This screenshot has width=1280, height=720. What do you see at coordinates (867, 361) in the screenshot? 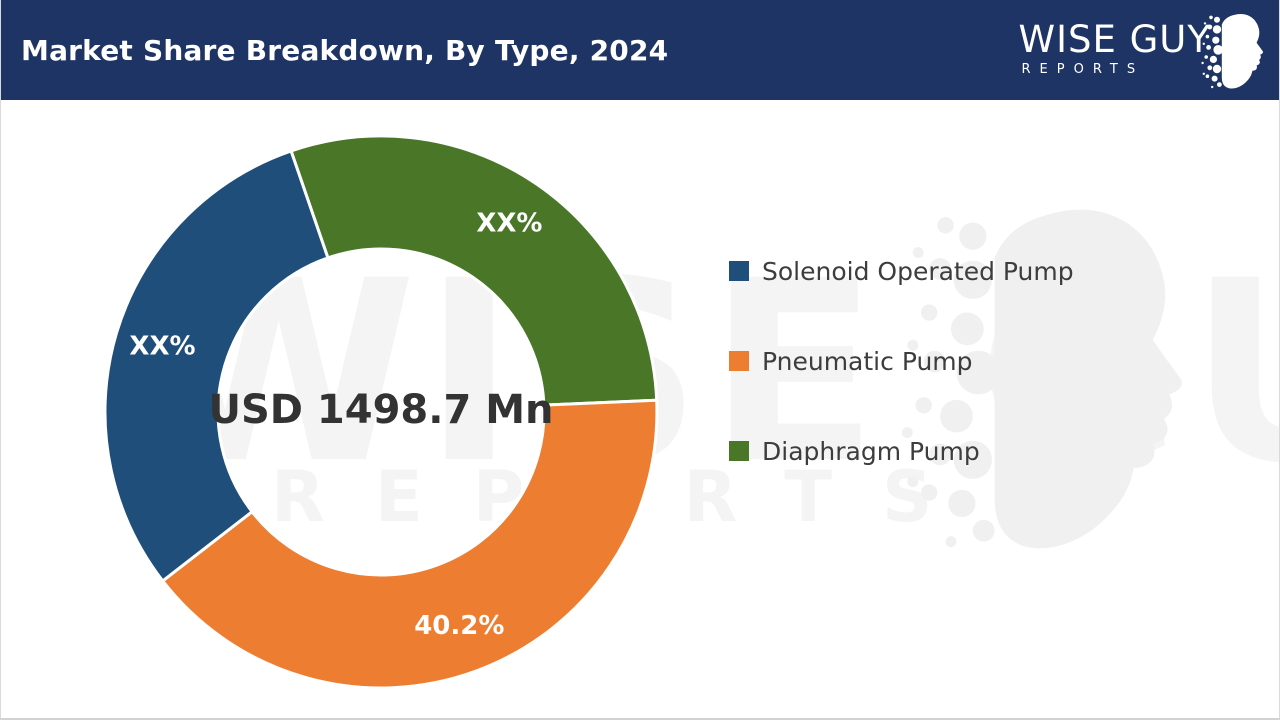
I see `legend-label: Pneumatic Pump` at bounding box center [867, 361].